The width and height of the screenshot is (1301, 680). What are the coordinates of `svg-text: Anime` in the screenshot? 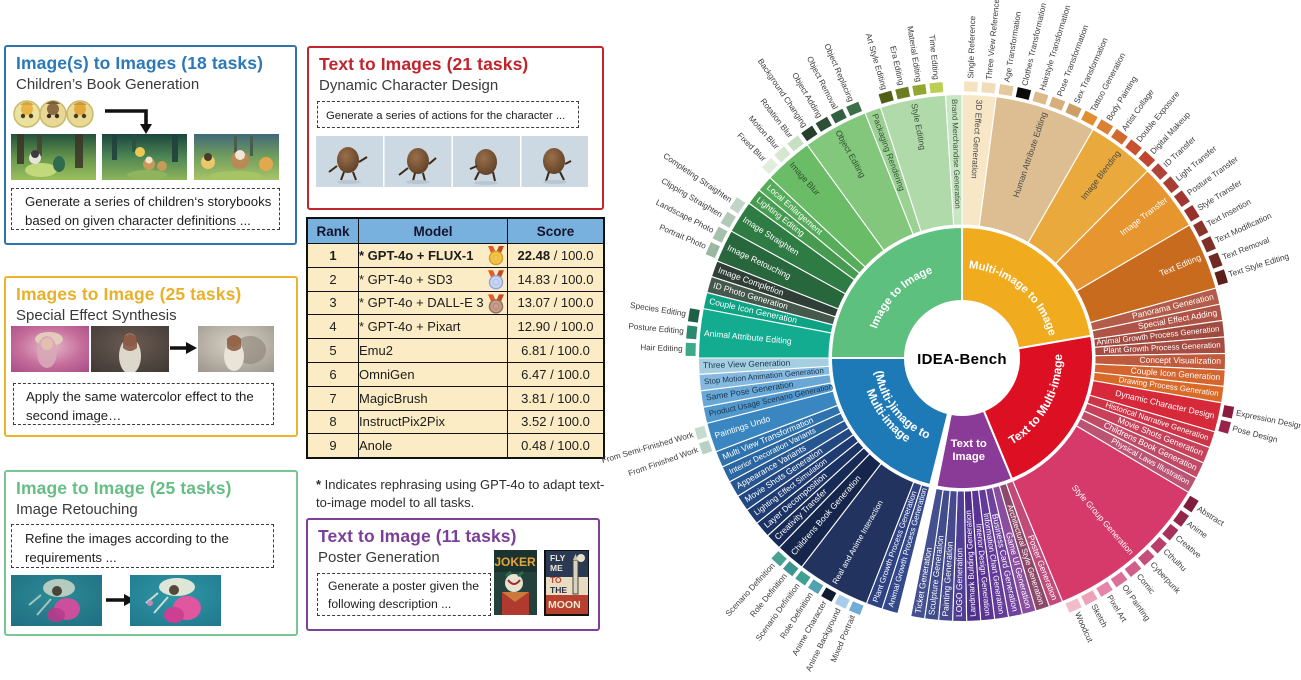 It's located at (1197, 529).